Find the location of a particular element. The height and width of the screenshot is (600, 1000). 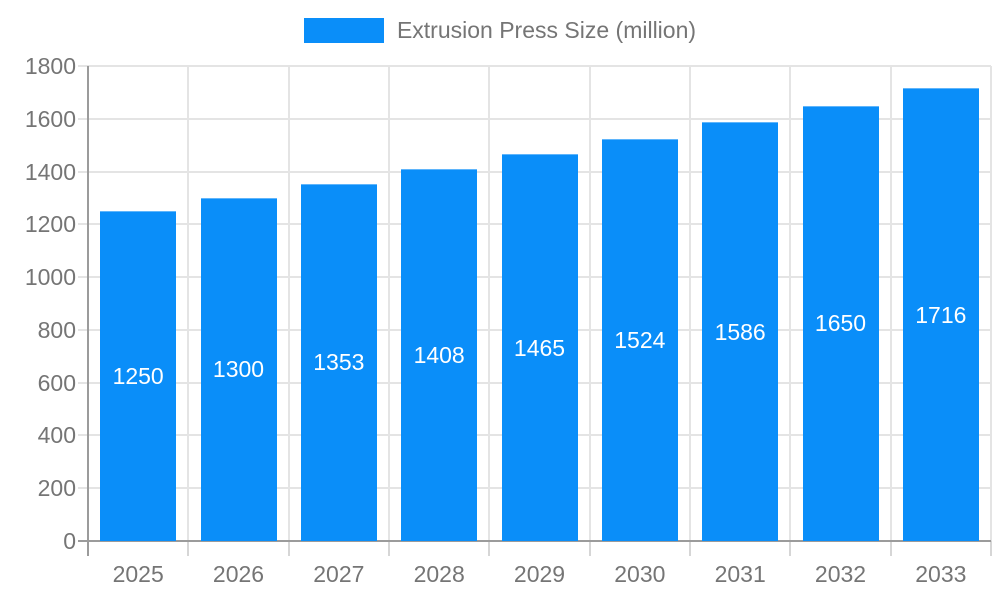

y-tick-label: 0 is located at coordinates (69, 541).